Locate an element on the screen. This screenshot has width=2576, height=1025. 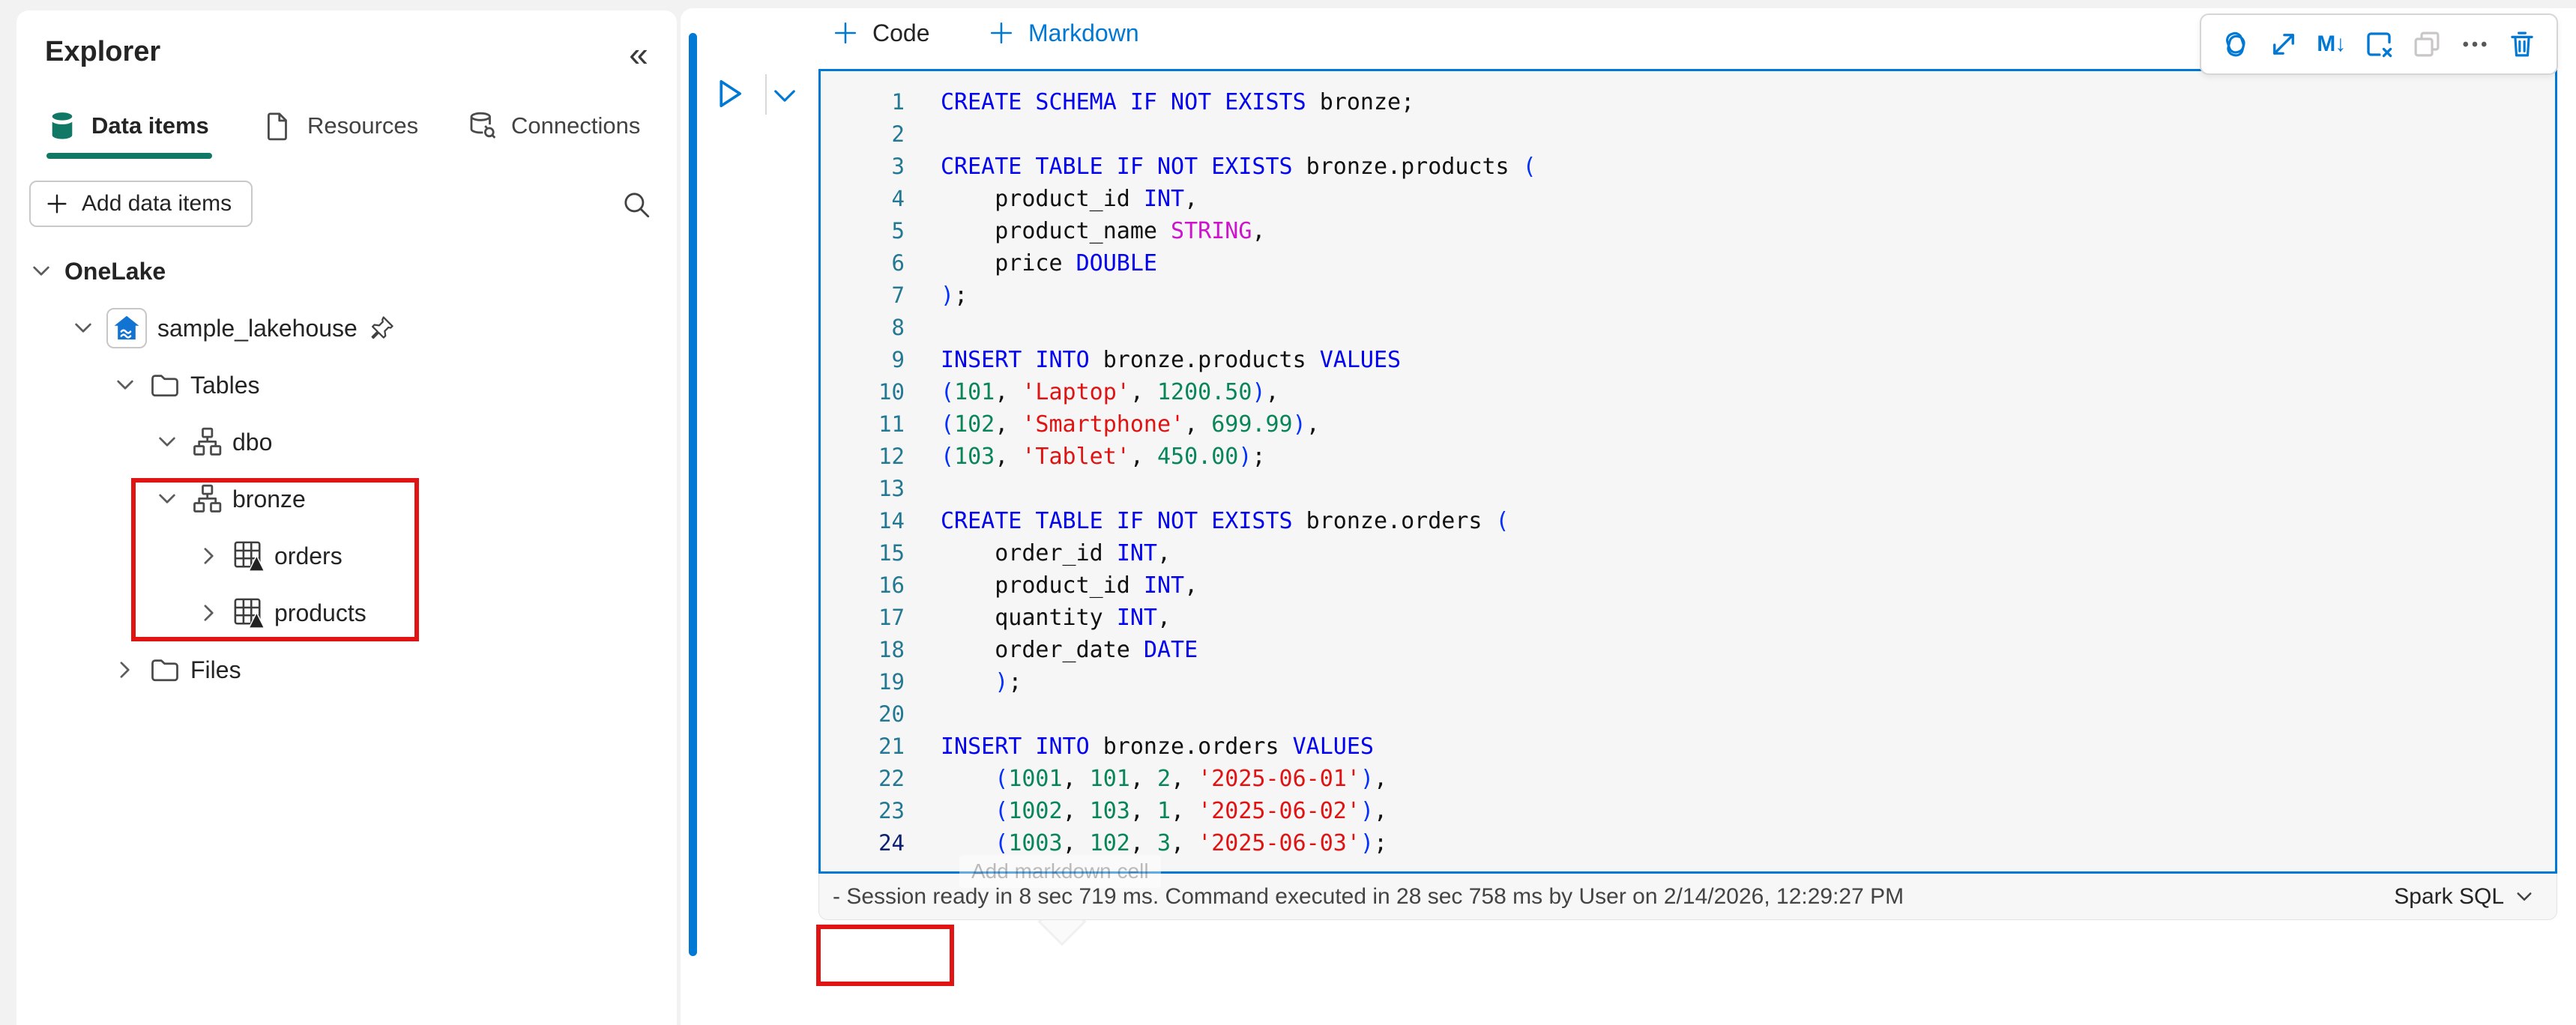
tab-label: Data items is located at coordinates (150, 125).